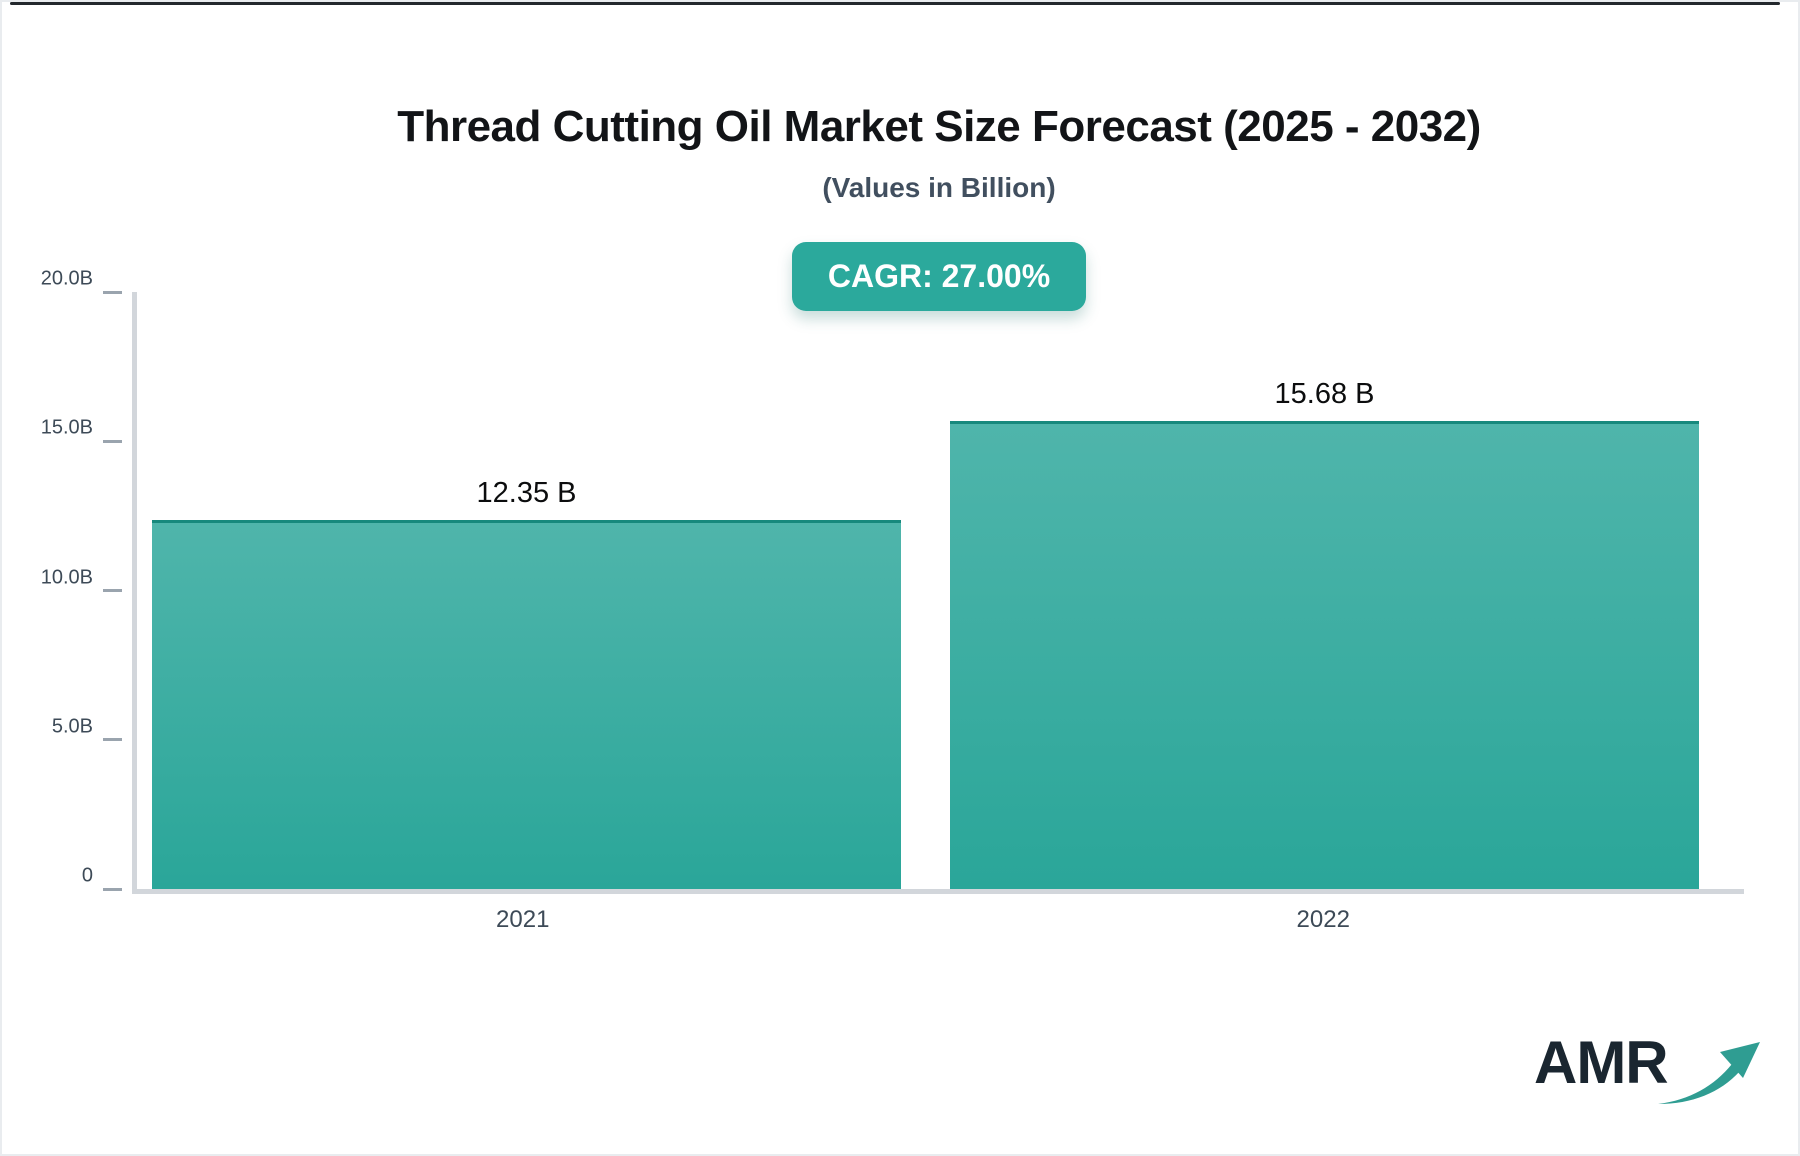 The image size is (1800, 1156). Describe the element at coordinates (1323, 919) in the screenshot. I see `x-axis-label: 2022` at that location.